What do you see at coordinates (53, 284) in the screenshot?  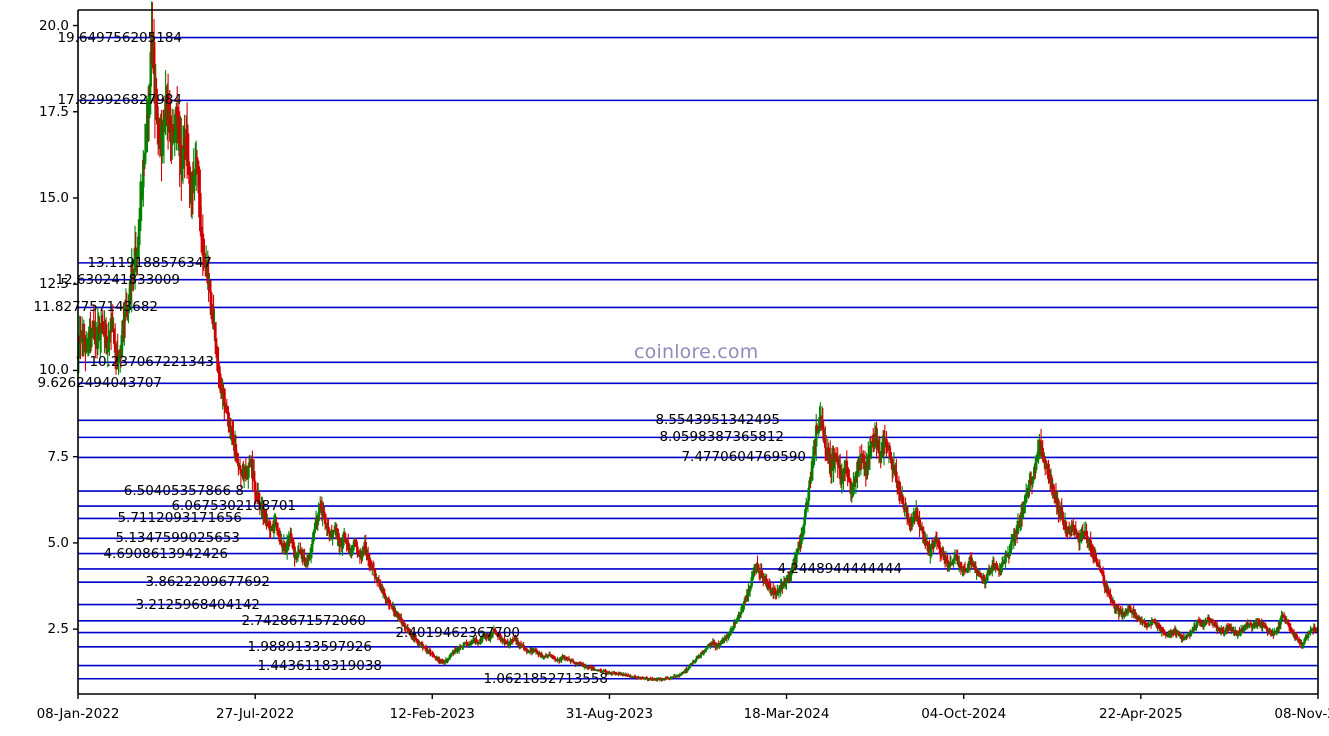 I see `y-tick-label: 12.5` at bounding box center [53, 284].